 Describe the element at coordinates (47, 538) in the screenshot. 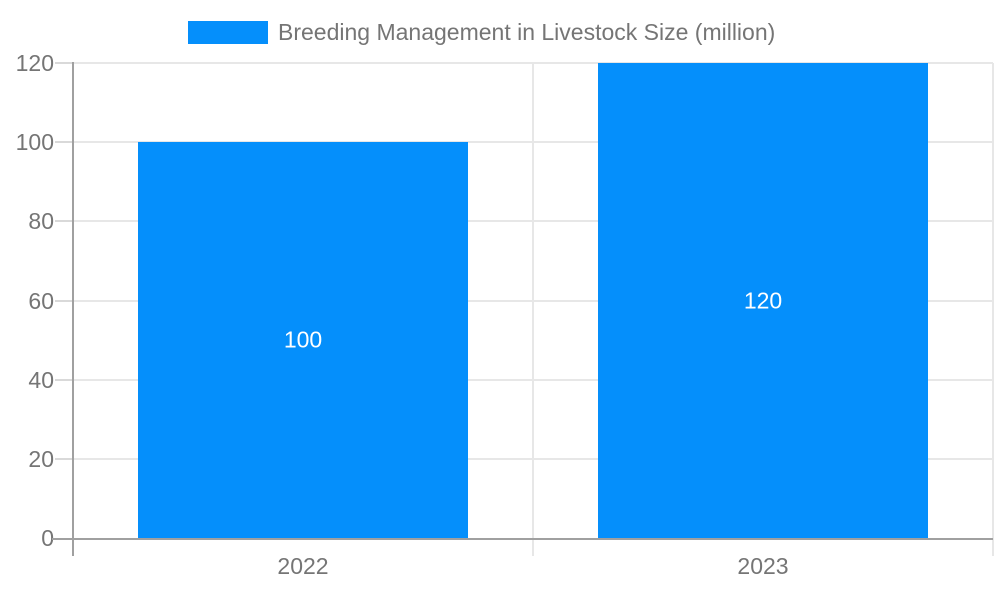

I see `y-axis-label-0: 0` at that location.